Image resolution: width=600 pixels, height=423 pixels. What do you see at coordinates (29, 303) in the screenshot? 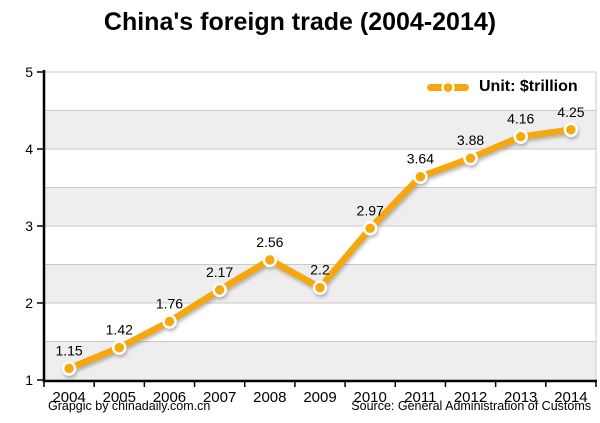
I see `y-tick-label: 2` at bounding box center [29, 303].